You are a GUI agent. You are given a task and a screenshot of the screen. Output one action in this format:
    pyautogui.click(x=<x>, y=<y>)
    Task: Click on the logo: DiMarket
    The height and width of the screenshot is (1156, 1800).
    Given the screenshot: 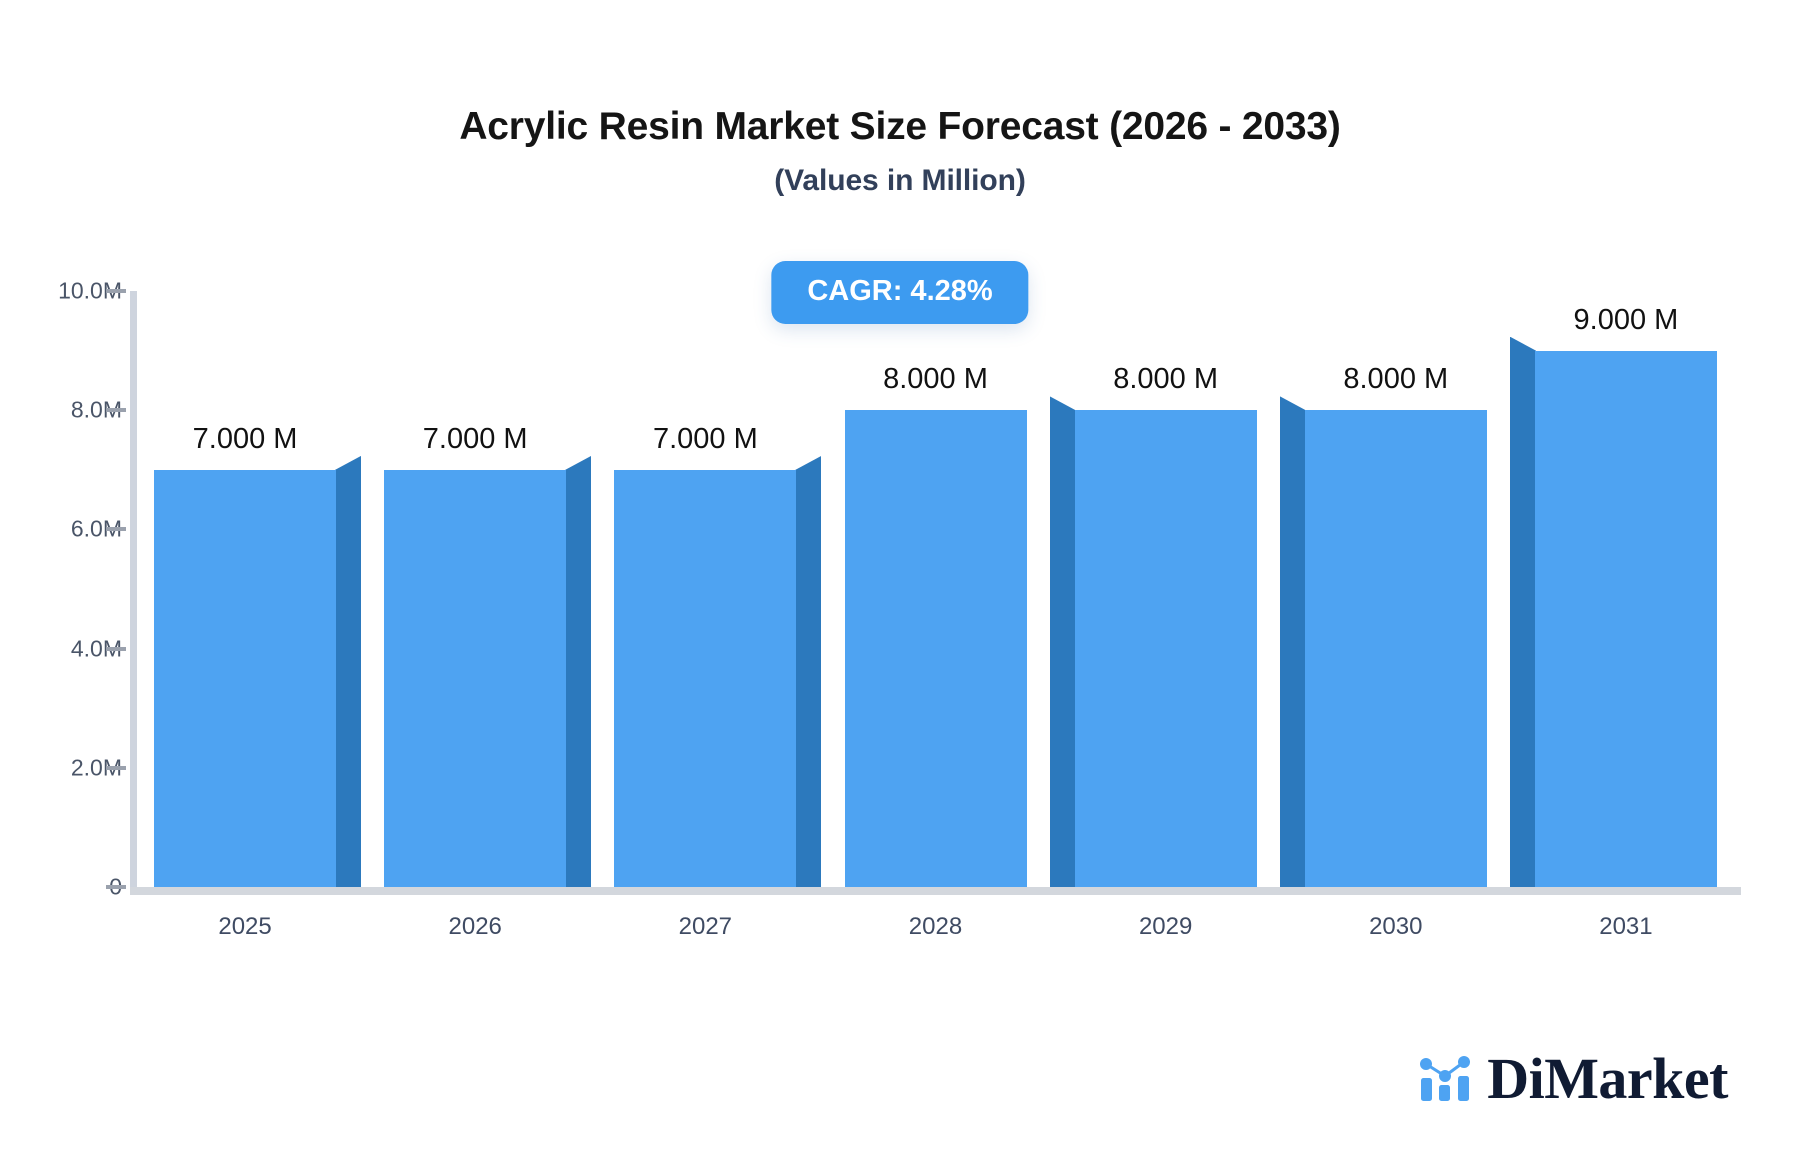 What is the action you would take?
    pyautogui.click(x=1572, y=1079)
    